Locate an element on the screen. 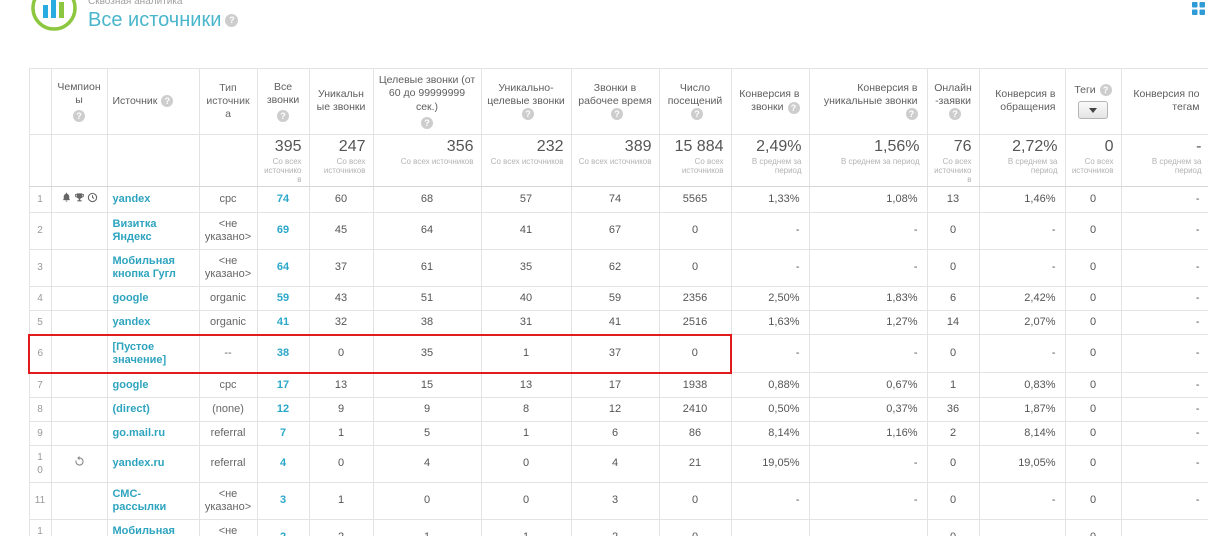  cell-conv_calls: 1,63% is located at coordinates (770, 322).